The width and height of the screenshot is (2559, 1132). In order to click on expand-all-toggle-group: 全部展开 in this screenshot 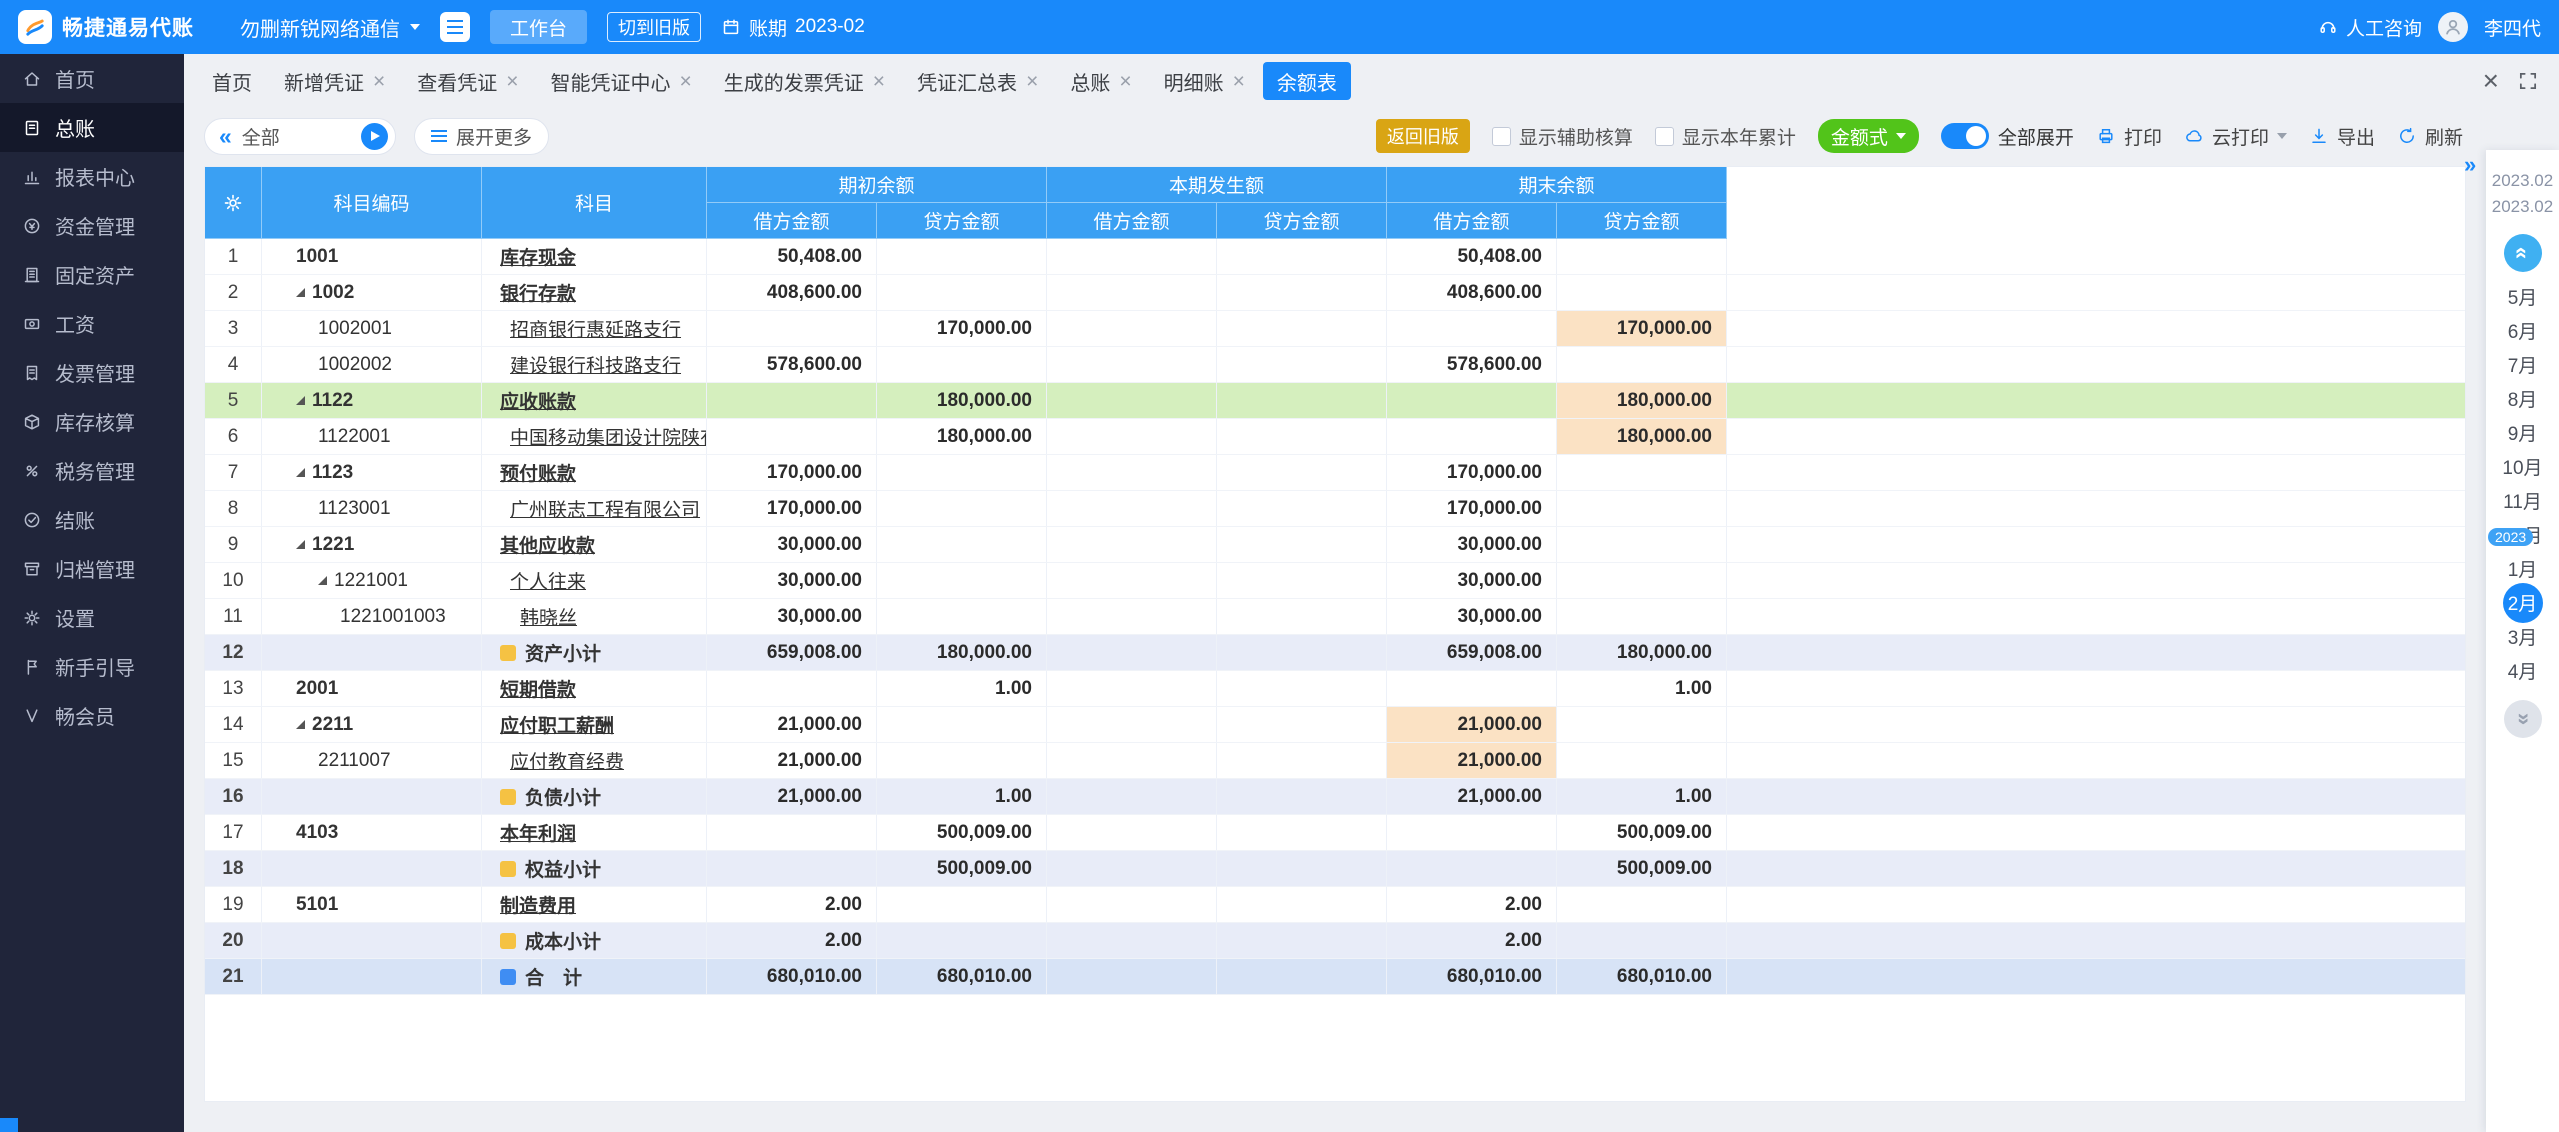, I will do `click(2007, 136)`.